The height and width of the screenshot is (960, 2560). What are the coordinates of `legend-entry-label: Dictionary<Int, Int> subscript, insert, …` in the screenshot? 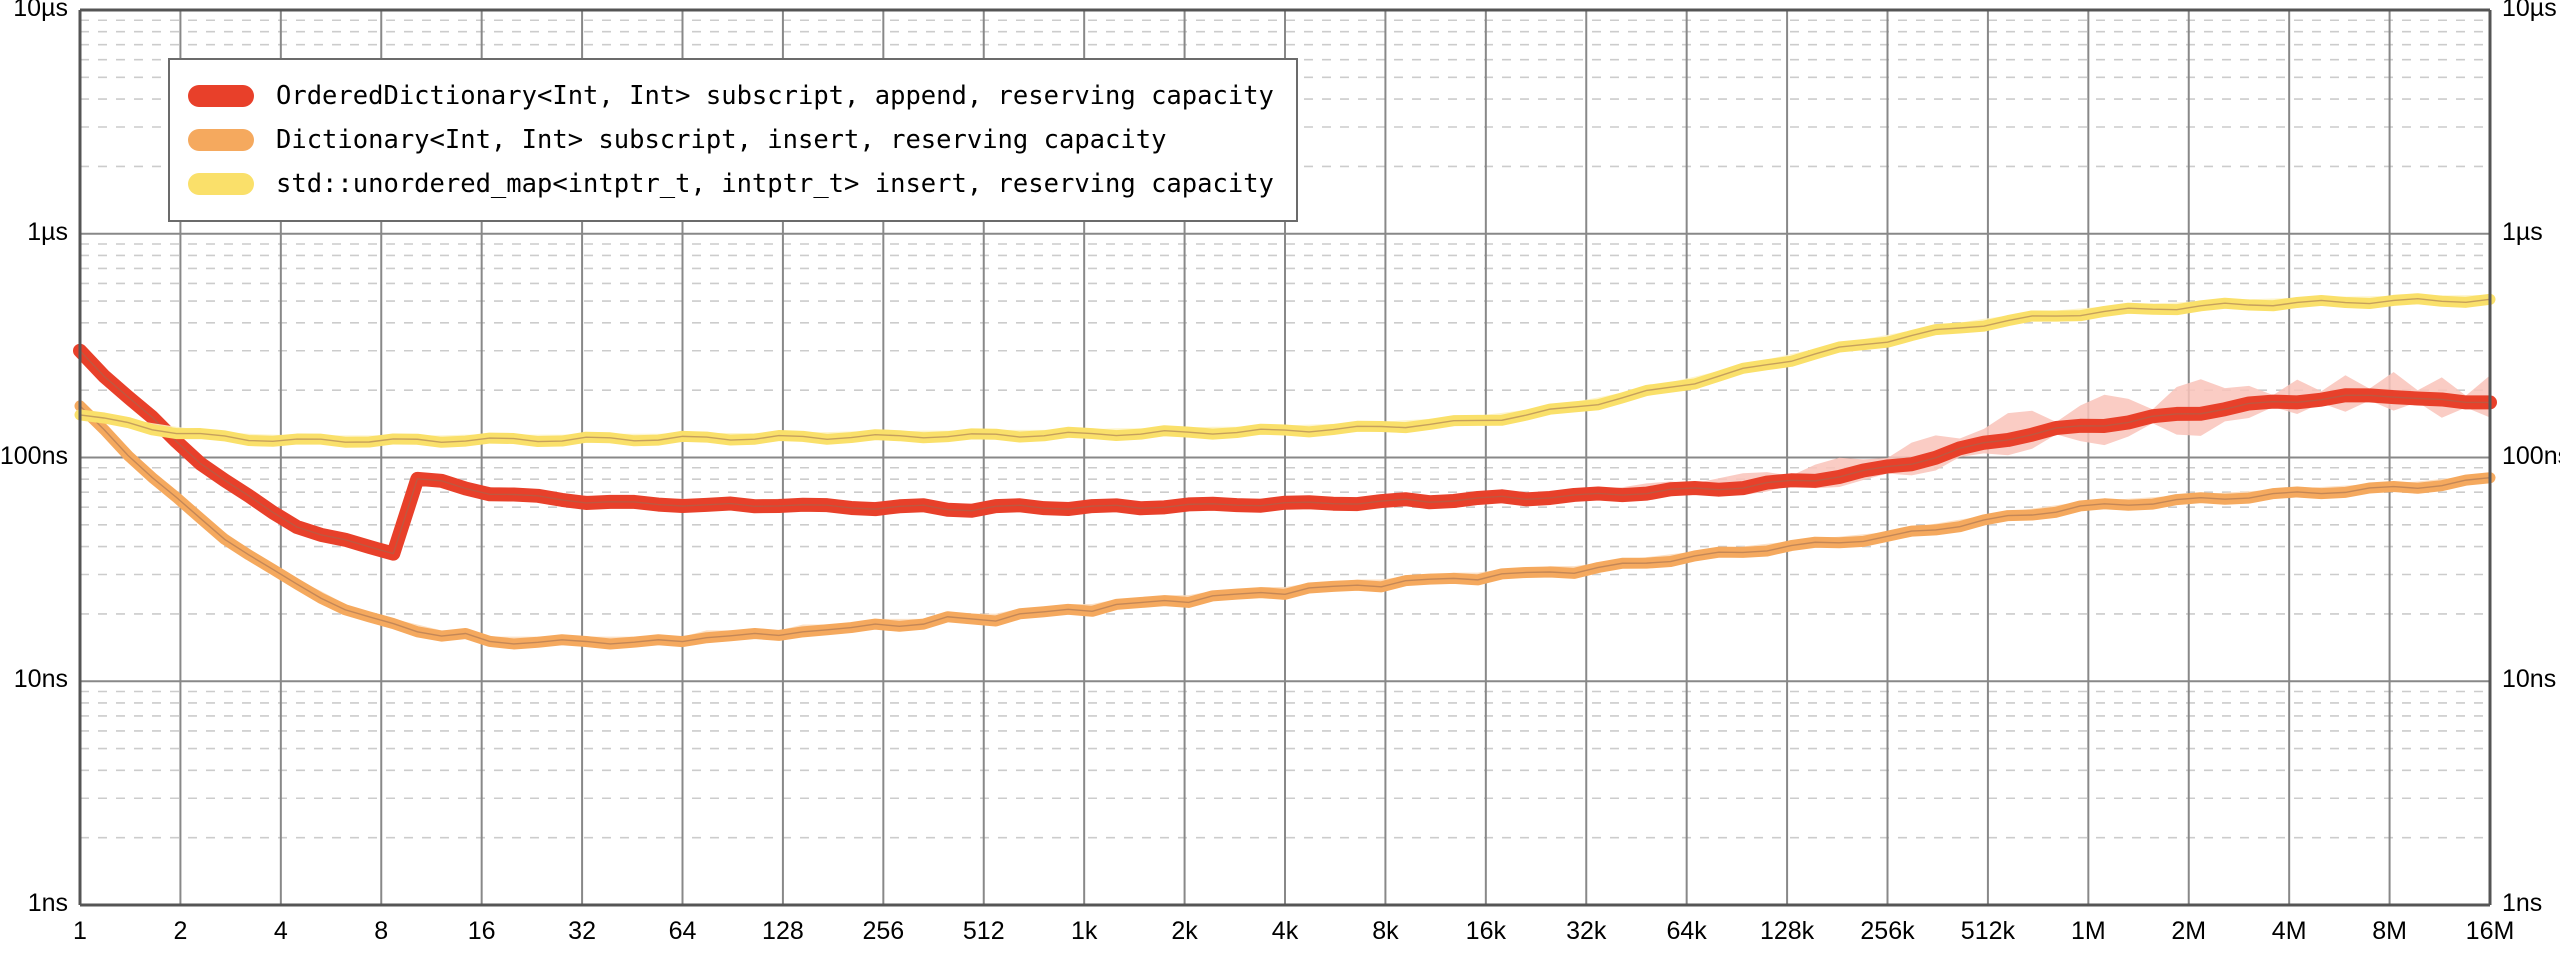 It's located at (721, 140).